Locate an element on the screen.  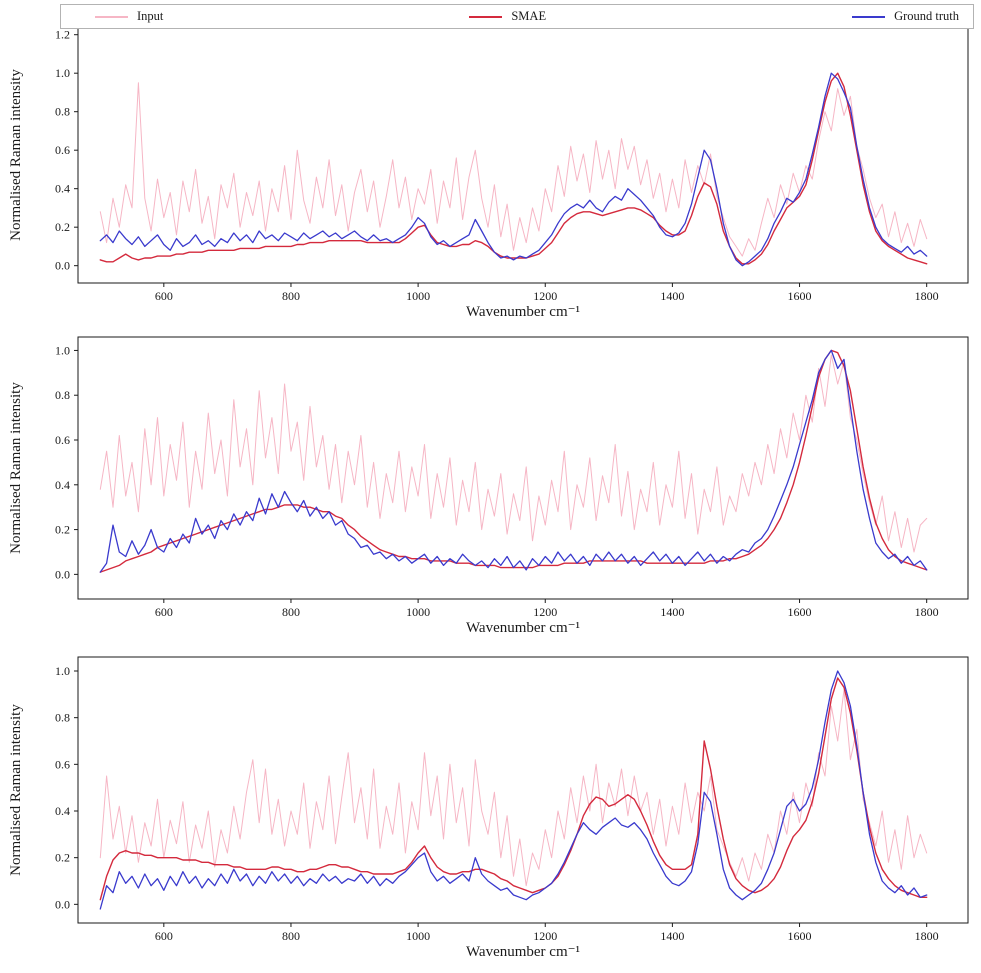
legend-label-ground-truth: Ground truth is located at coordinates (926, 16).